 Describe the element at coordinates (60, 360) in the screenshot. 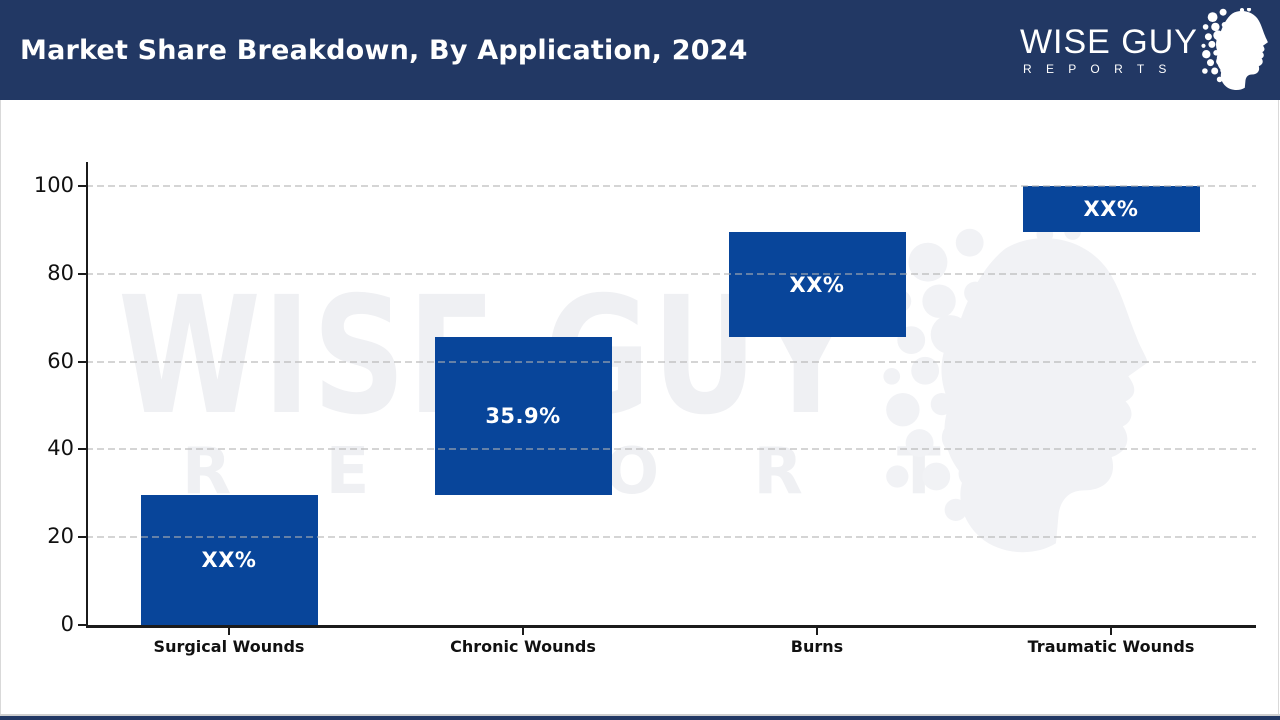

I see `y-tick-label: 60` at that location.